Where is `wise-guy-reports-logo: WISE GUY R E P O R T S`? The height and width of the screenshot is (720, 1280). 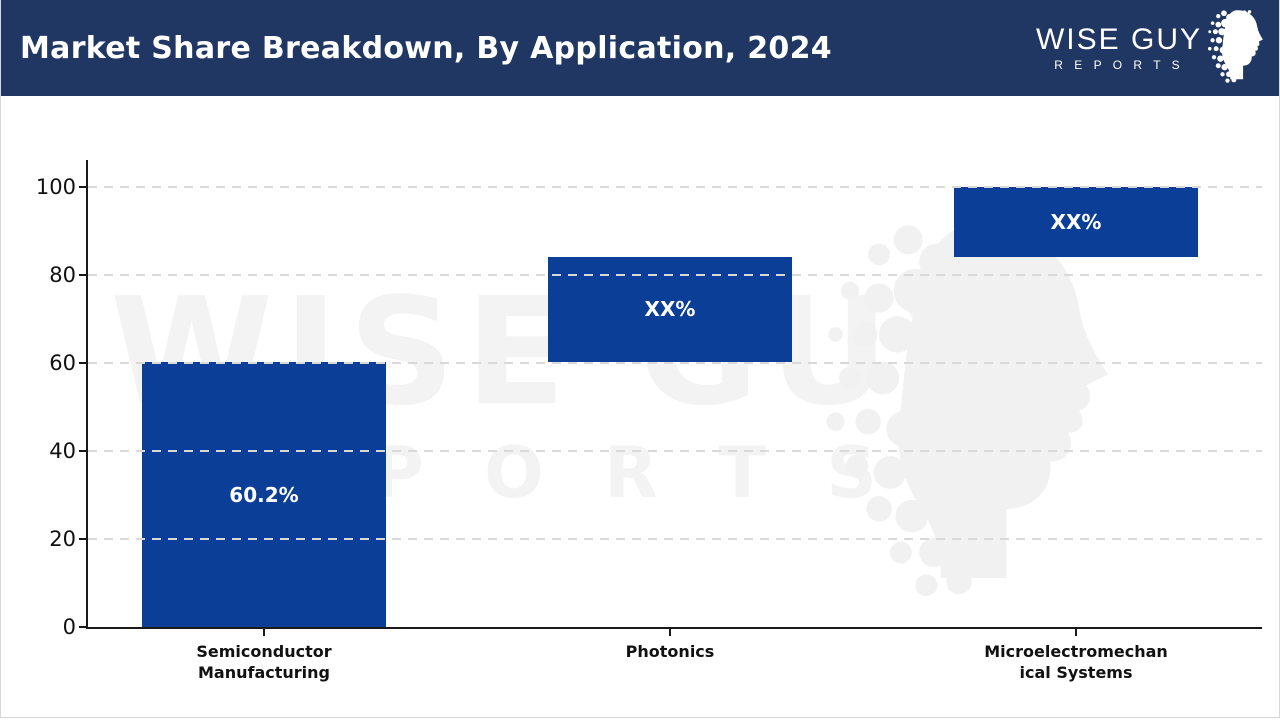 wise-guy-reports-logo: WISE GUY R E P O R T S is located at coordinates (1158, 48).